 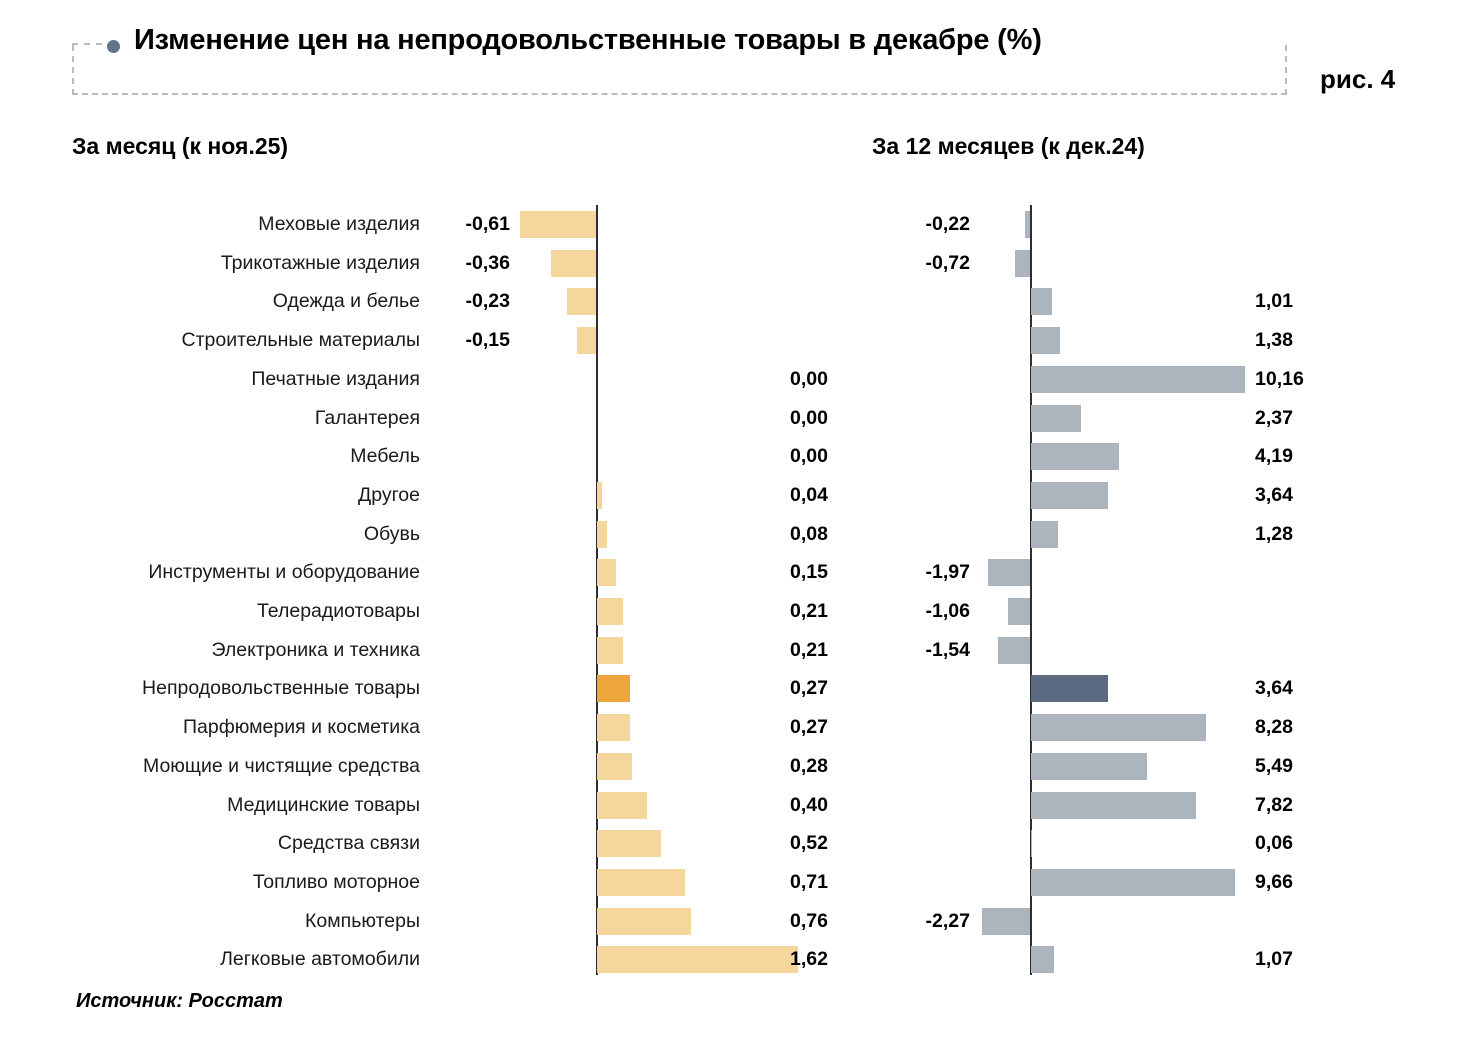 What do you see at coordinates (315, 649) in the screenshot?
I see `category-label: Электроника и техника` at bounding box center [315, 649].